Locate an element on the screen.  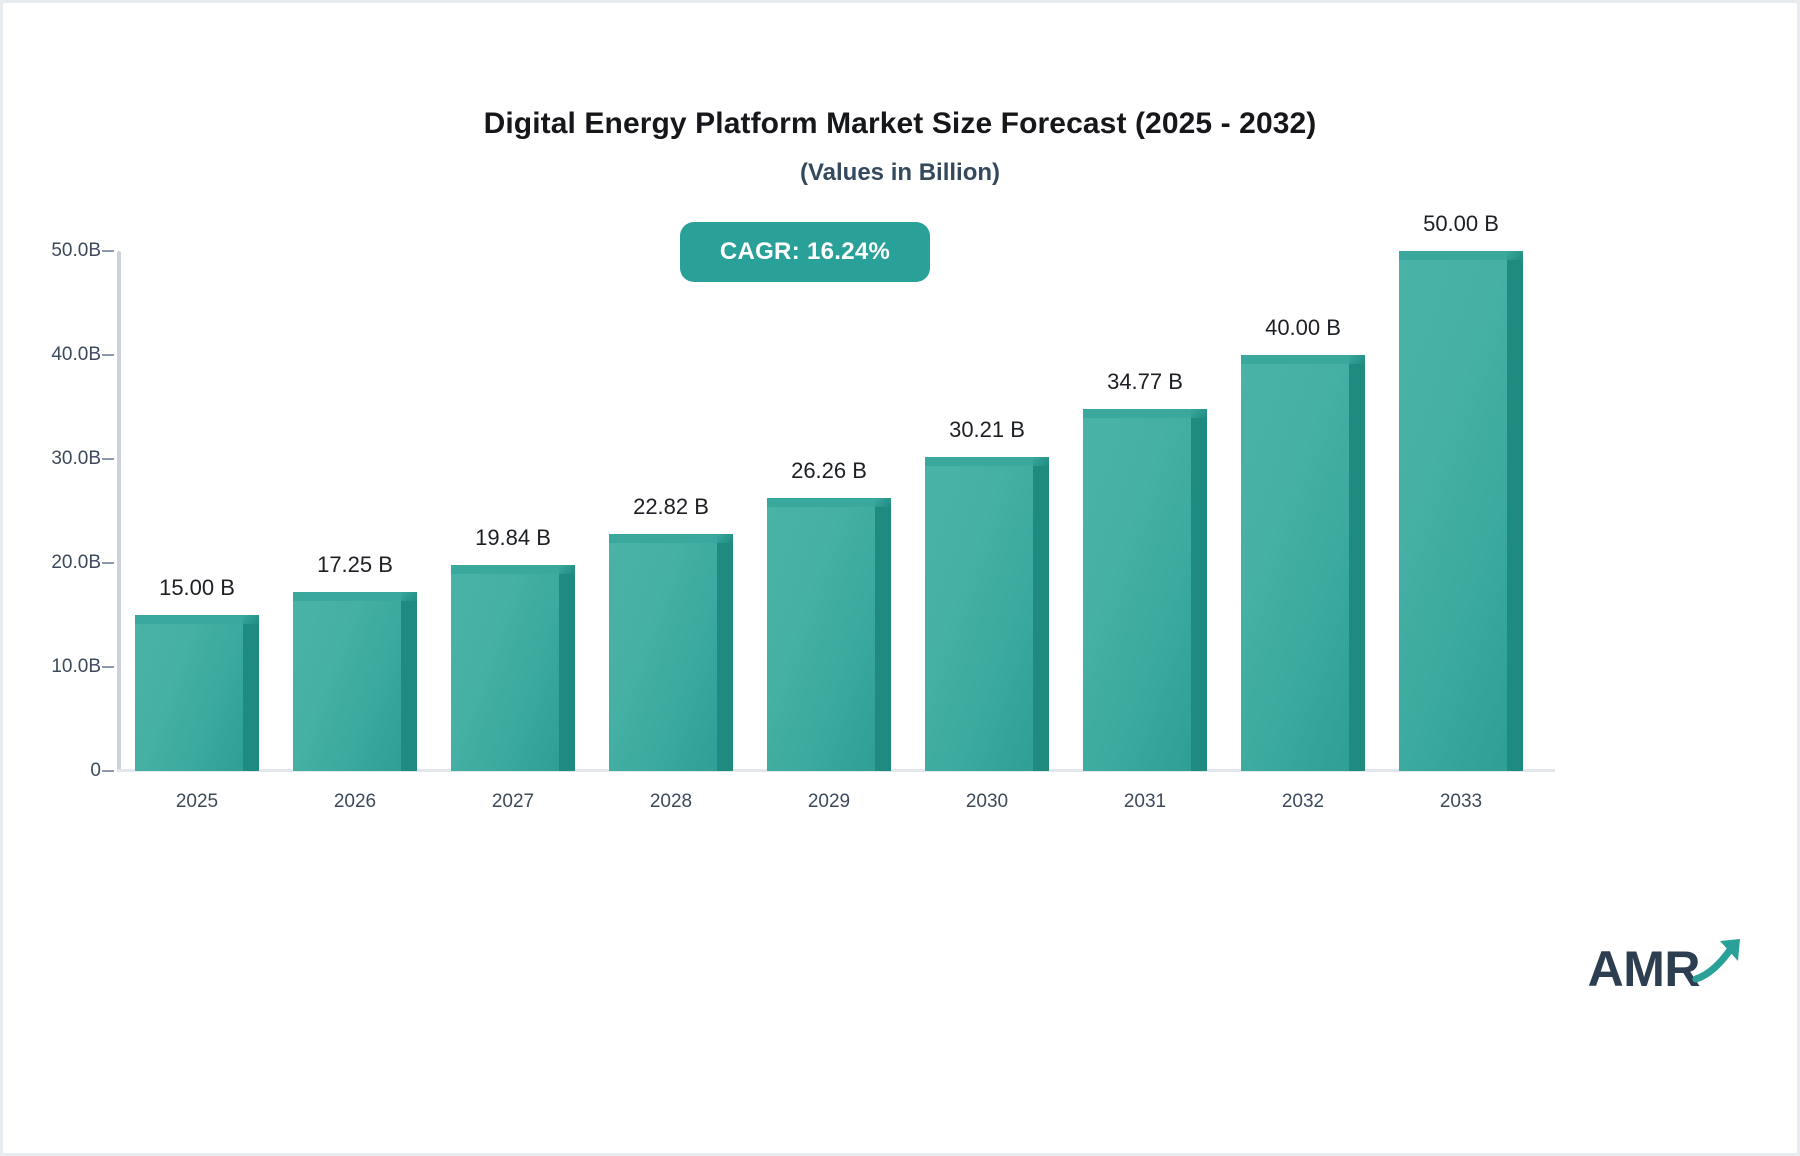
x-axis-tick: 2028 is located at coordinates (671, 790).